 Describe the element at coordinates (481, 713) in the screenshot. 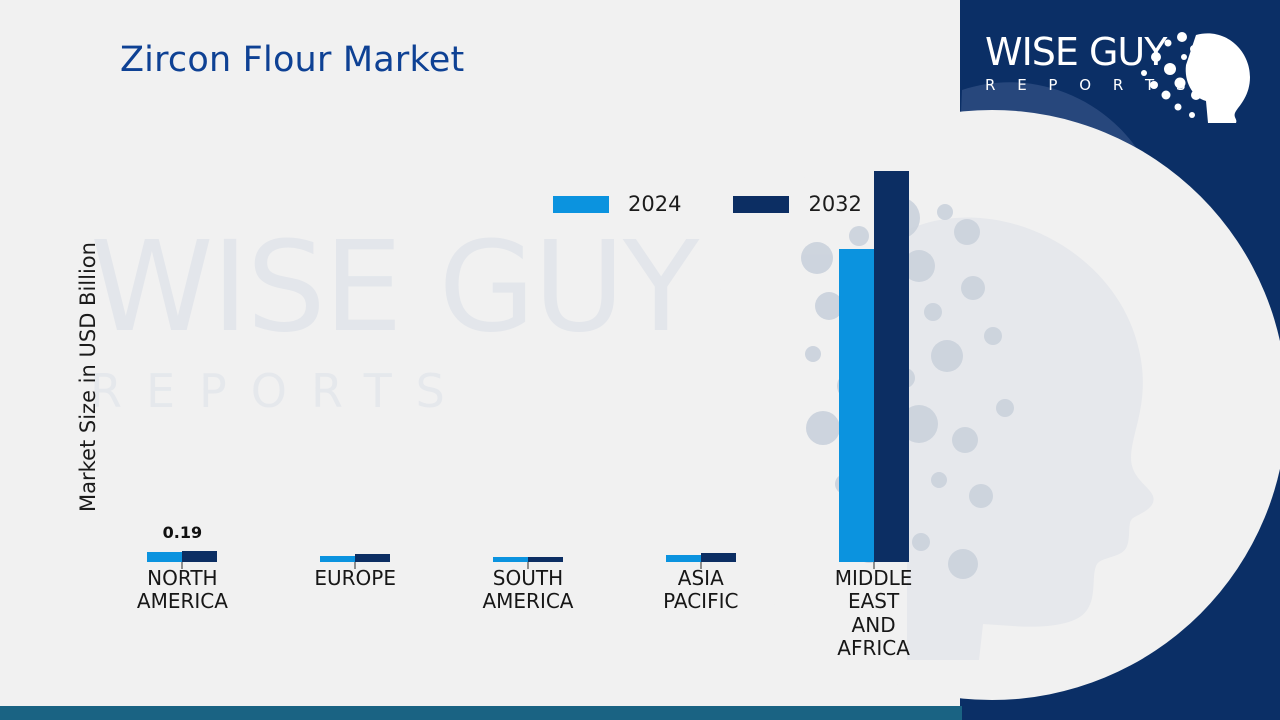

I see `bottom-accent-bar` at that location.